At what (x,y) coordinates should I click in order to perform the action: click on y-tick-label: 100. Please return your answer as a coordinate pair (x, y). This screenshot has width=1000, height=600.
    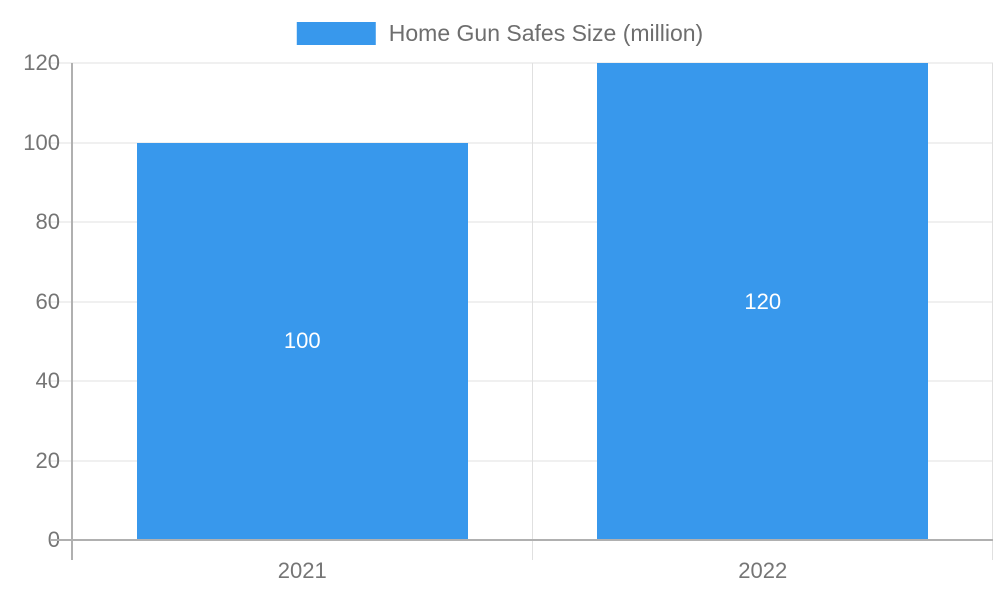
    Looking at the image, I should click on (41, 142).